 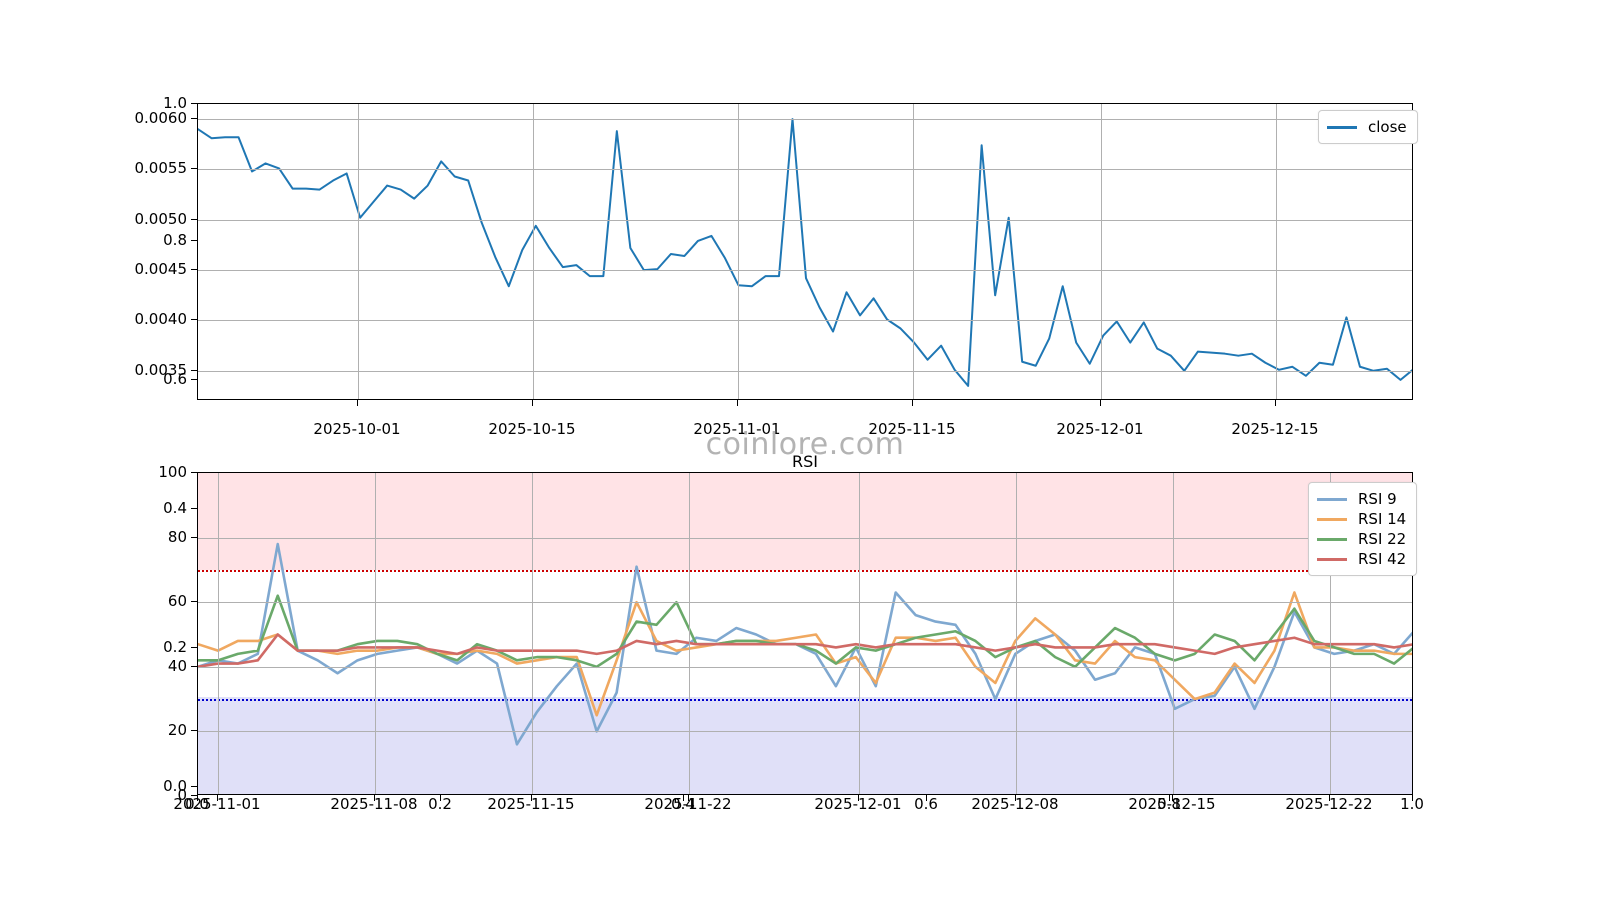 What do you see at coordinates (161, 319) in the screenshot?
I see `price-y-tick-label: 0.0040` at bounding box center [161, 319].